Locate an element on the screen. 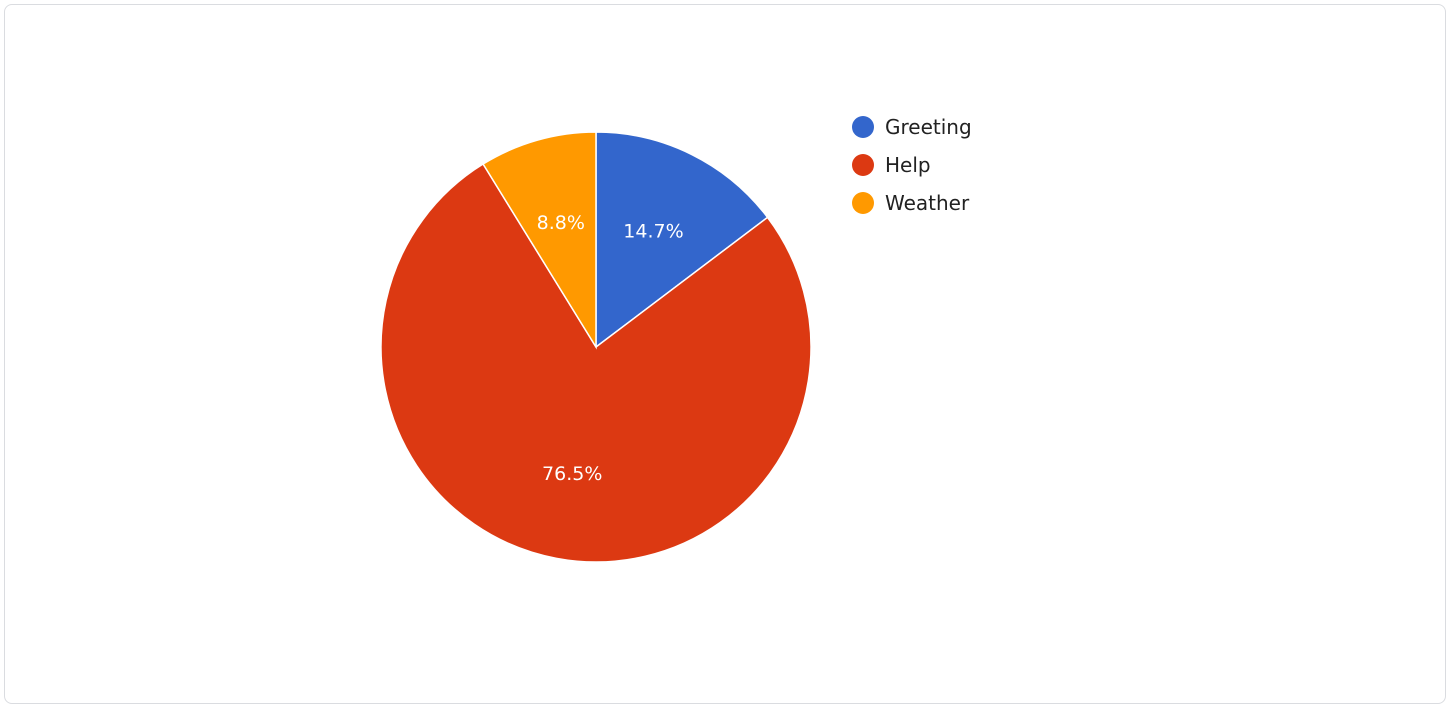 This screenshot has height=704, width=1455. legend-label-weather: Weather is located at coordinates (927, 203).